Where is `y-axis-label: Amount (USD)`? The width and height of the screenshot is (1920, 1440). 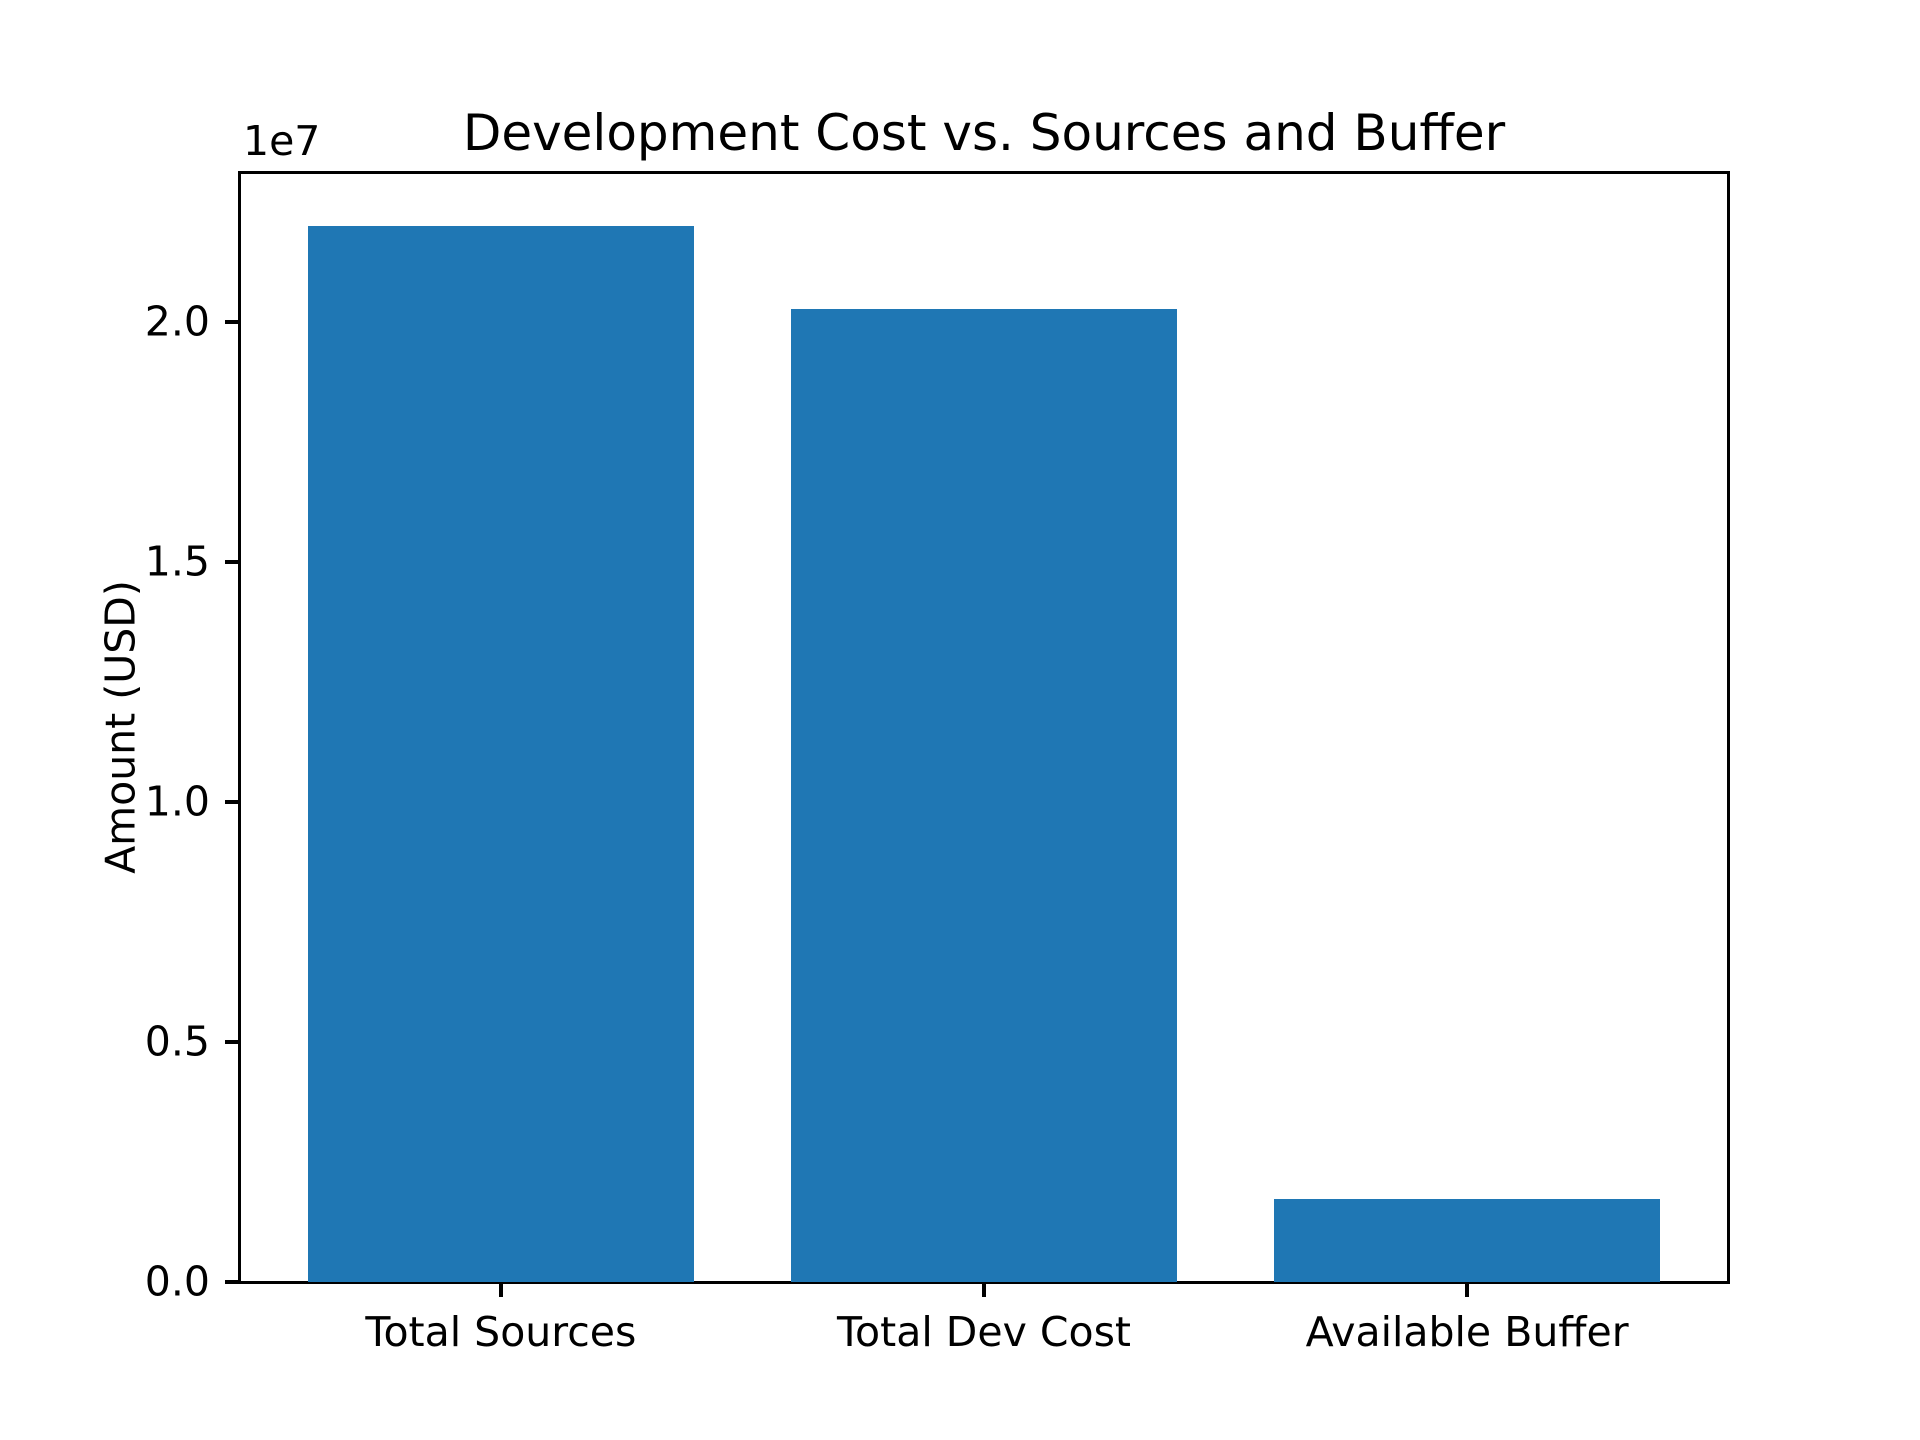 y-axis-label: Amount (USD) is located at coordinates (120, 727).